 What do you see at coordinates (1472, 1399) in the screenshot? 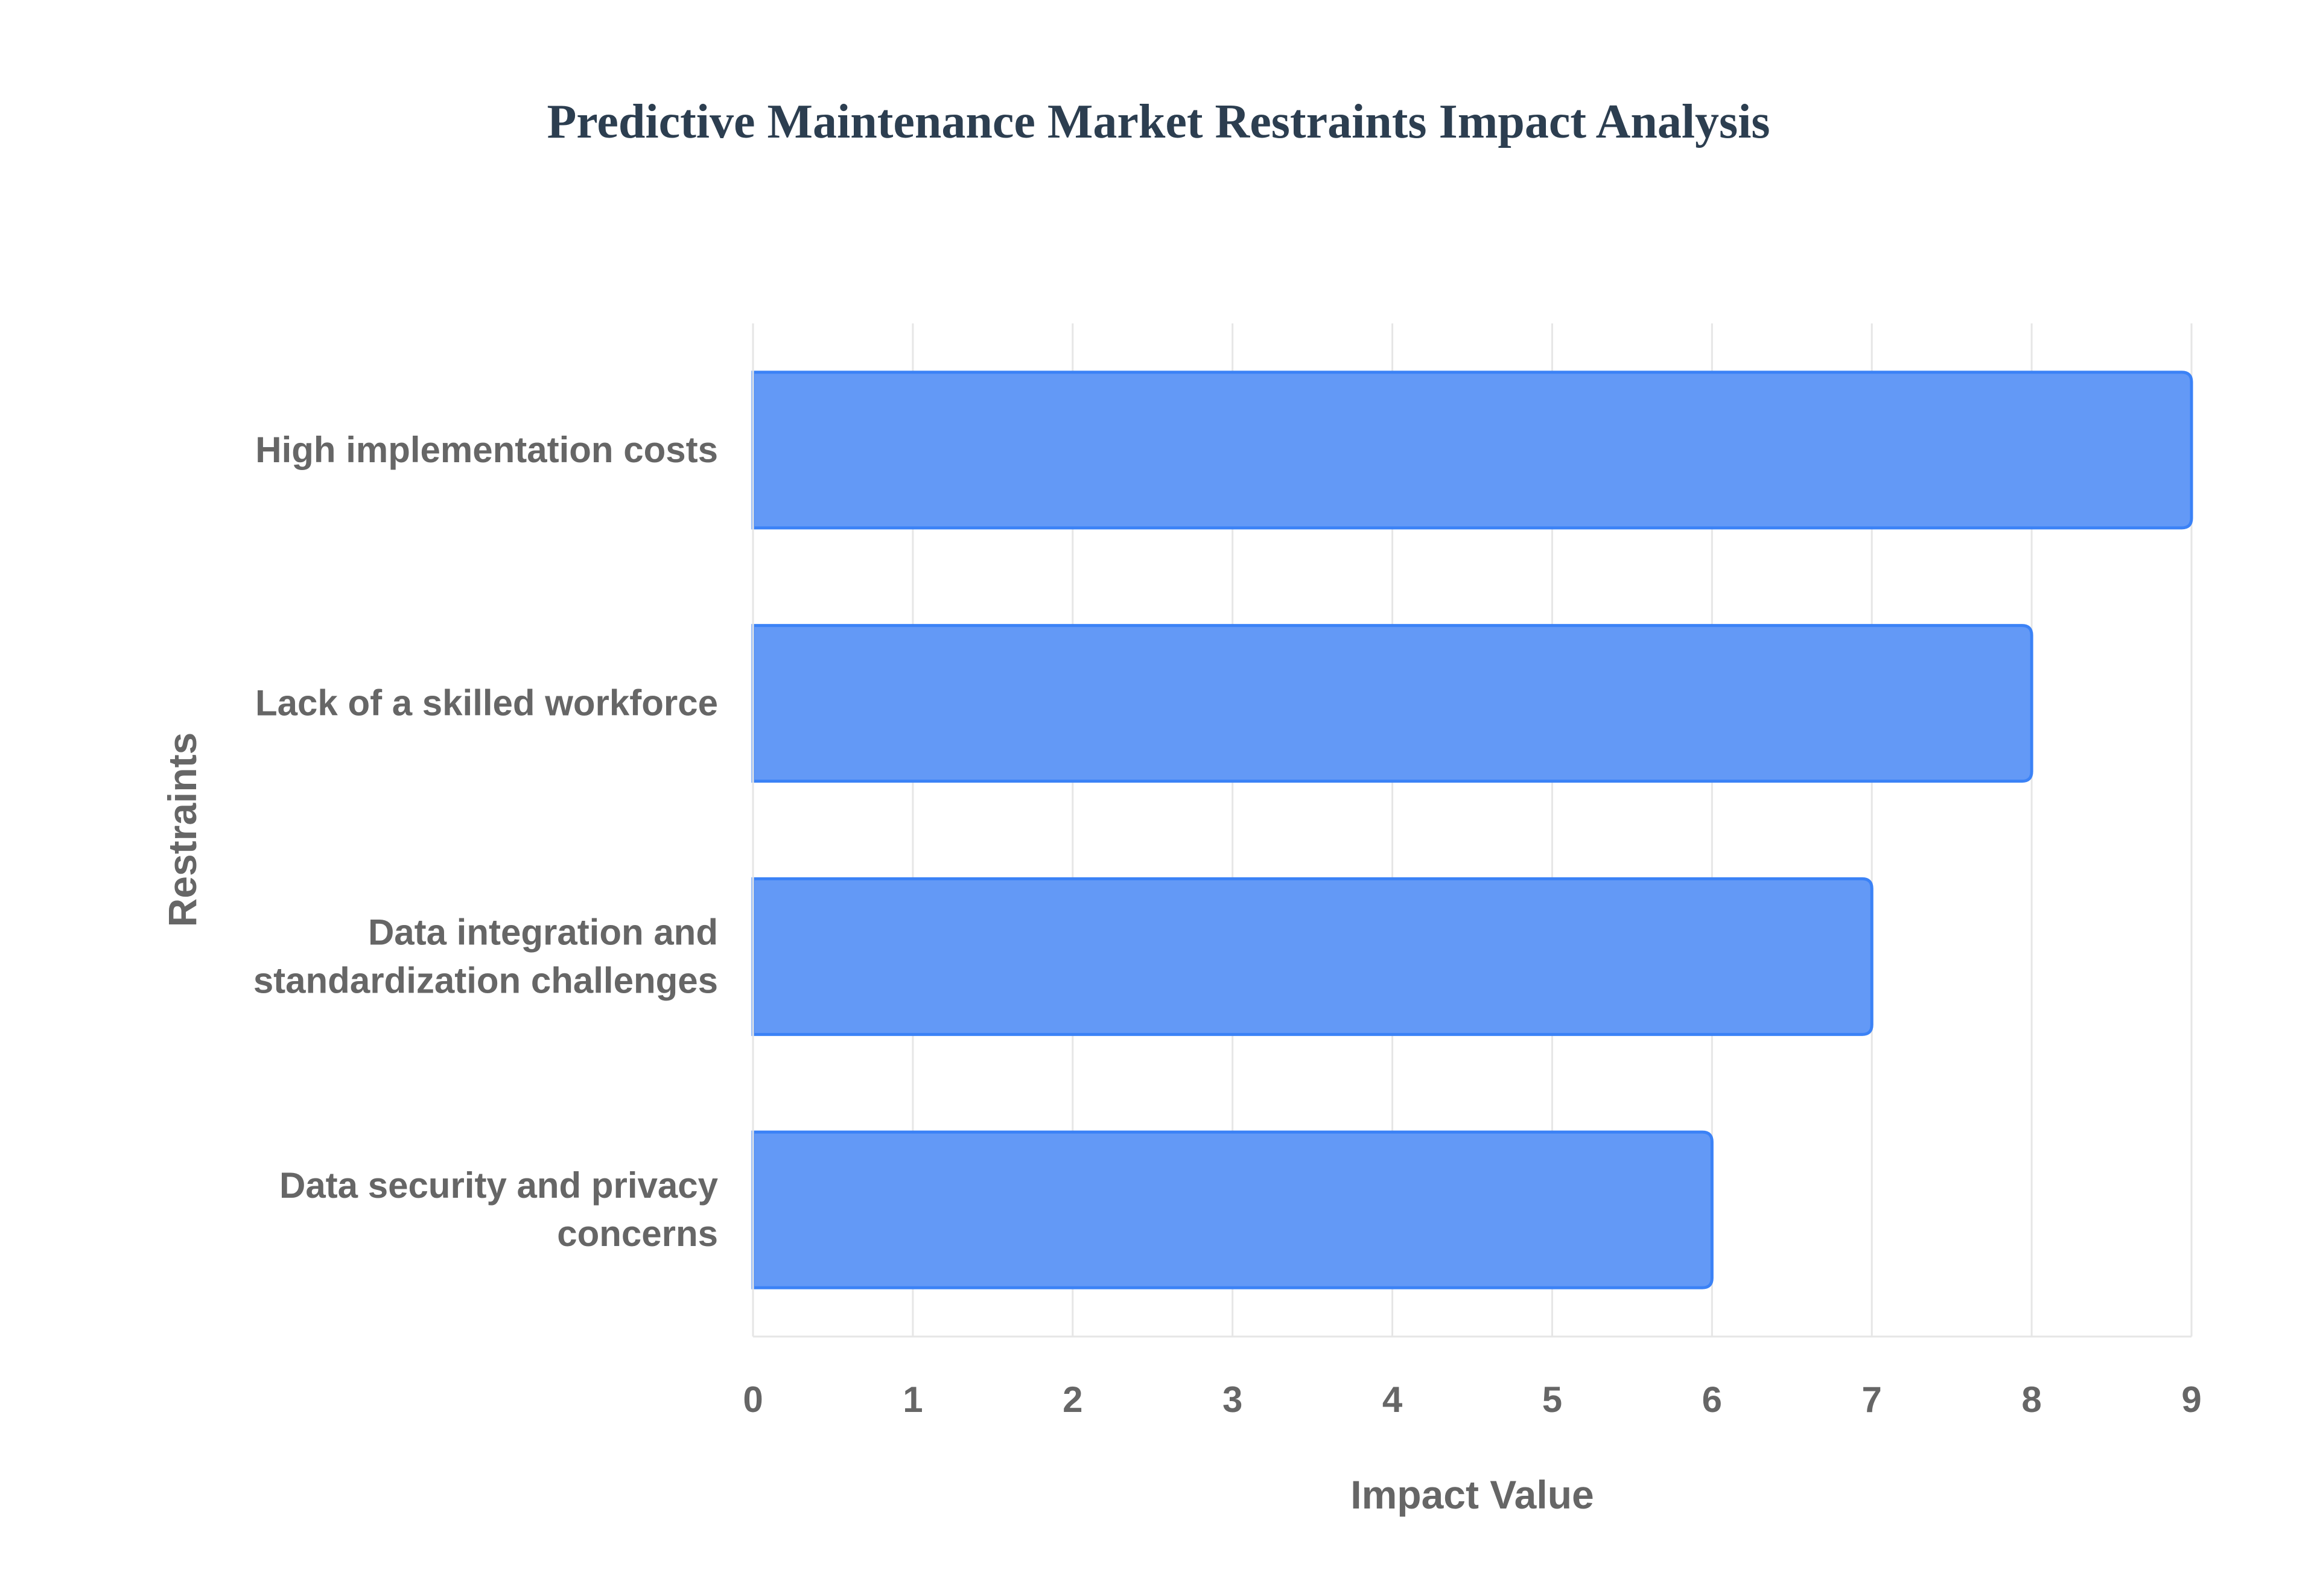
I see `x-tick-labels: 0 1 2 3 4 5 6 7 8 9` at bounding box center [1472, 1399].